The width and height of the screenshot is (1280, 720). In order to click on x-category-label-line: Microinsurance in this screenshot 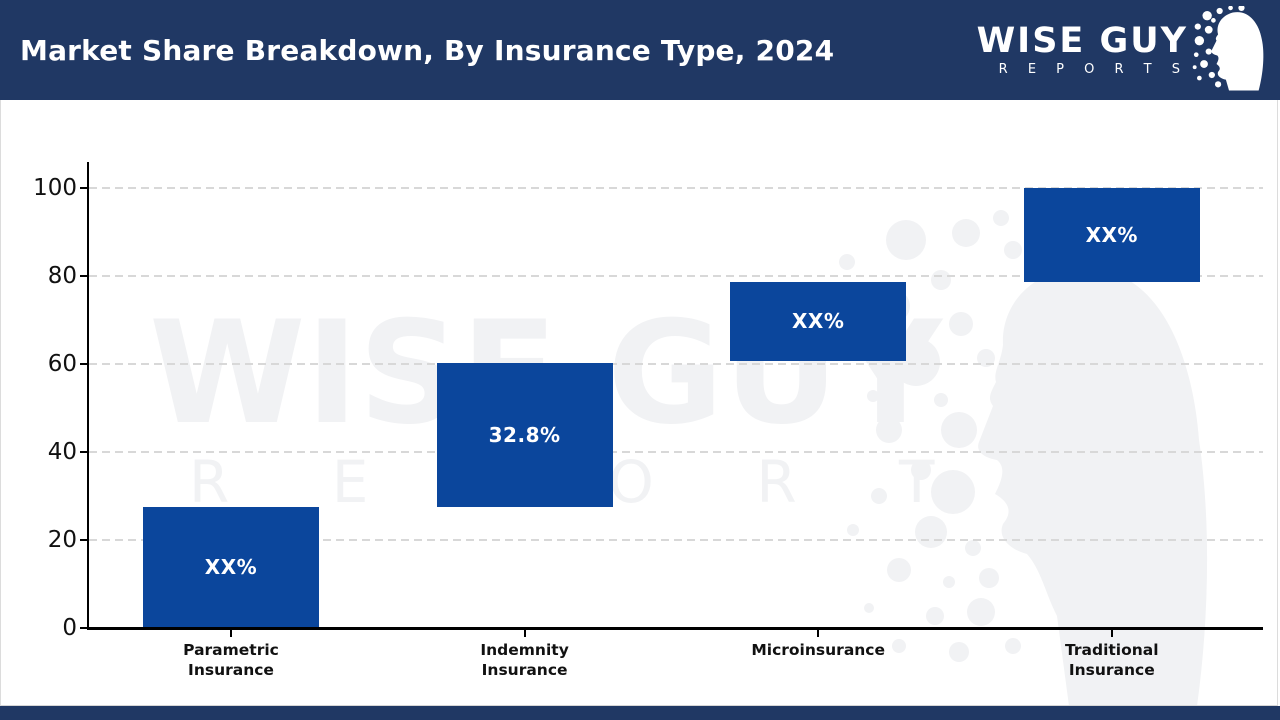, I will do `click(818, 650)`.